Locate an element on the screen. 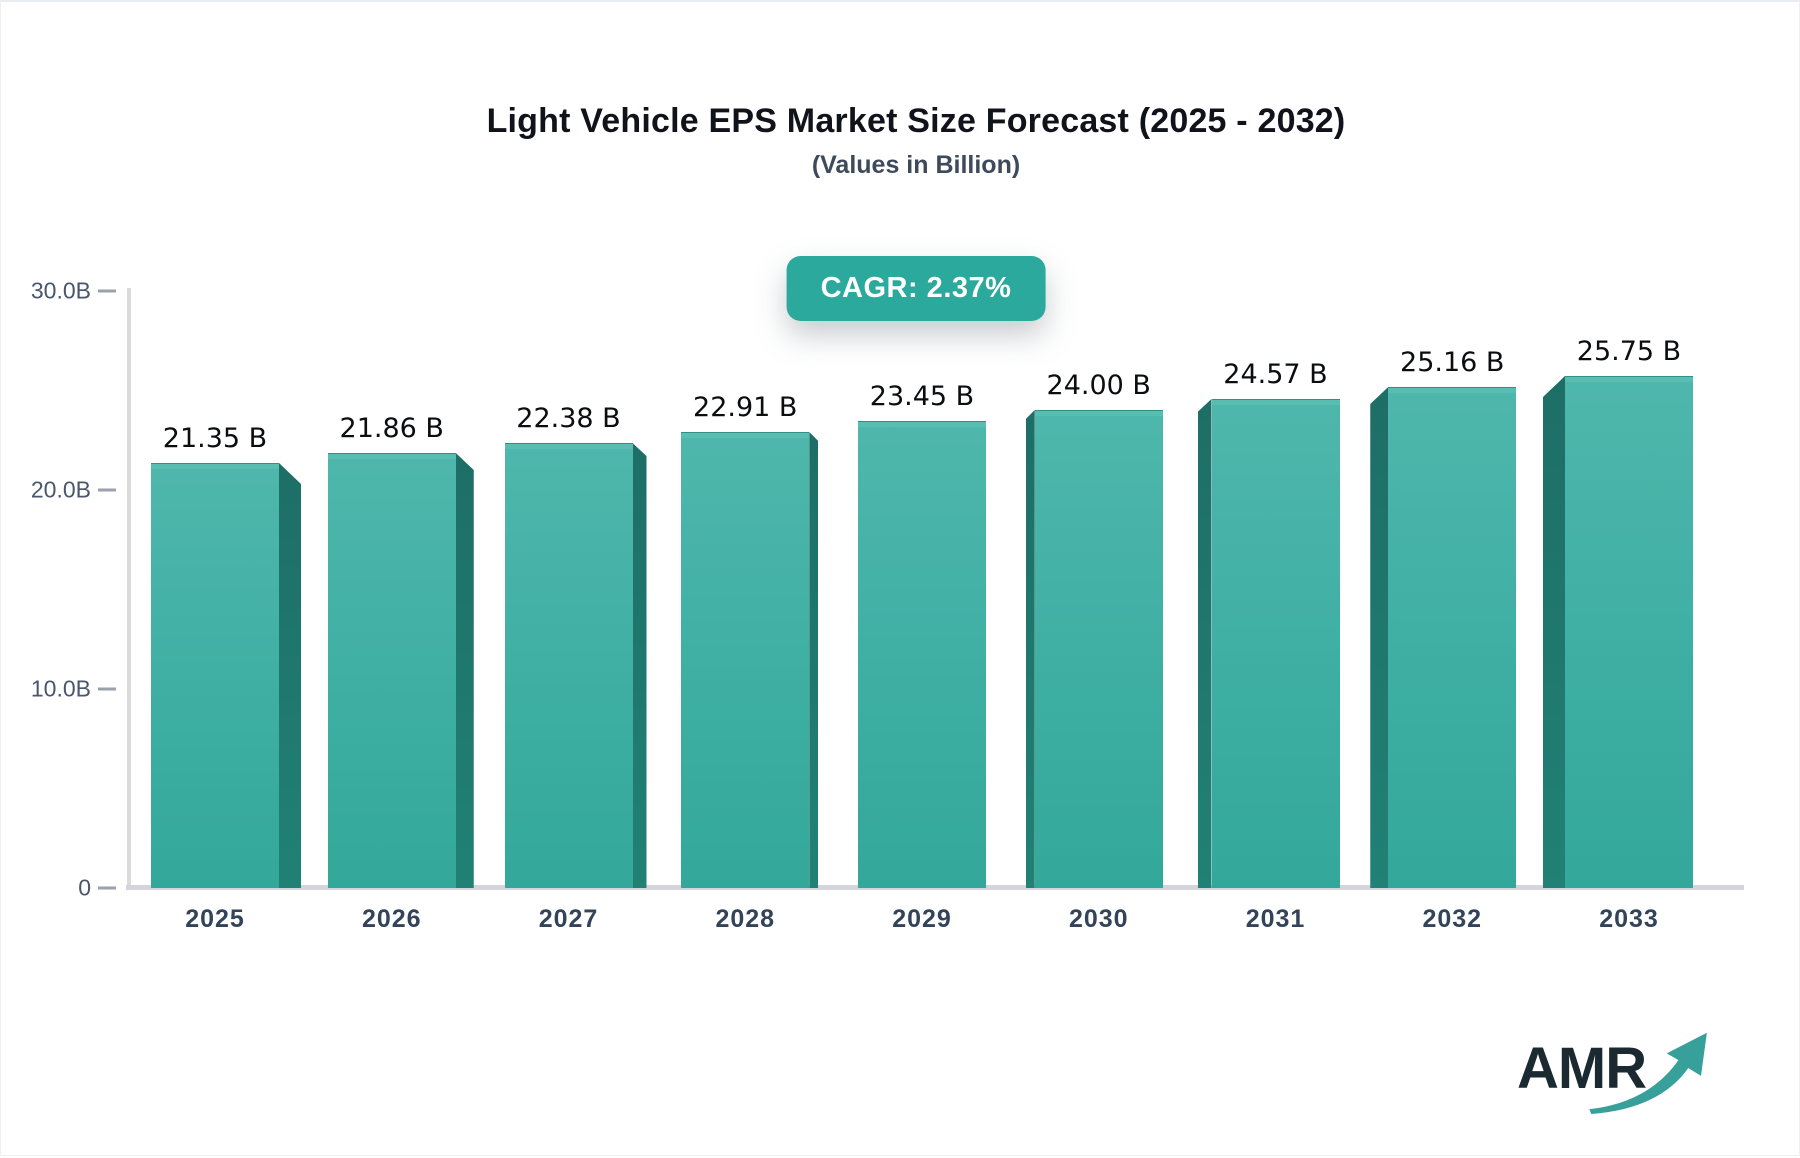 This screenshot has width=1800, height=1158. bar-value-label: 25.75 B is located at coordinates (1629, 351).